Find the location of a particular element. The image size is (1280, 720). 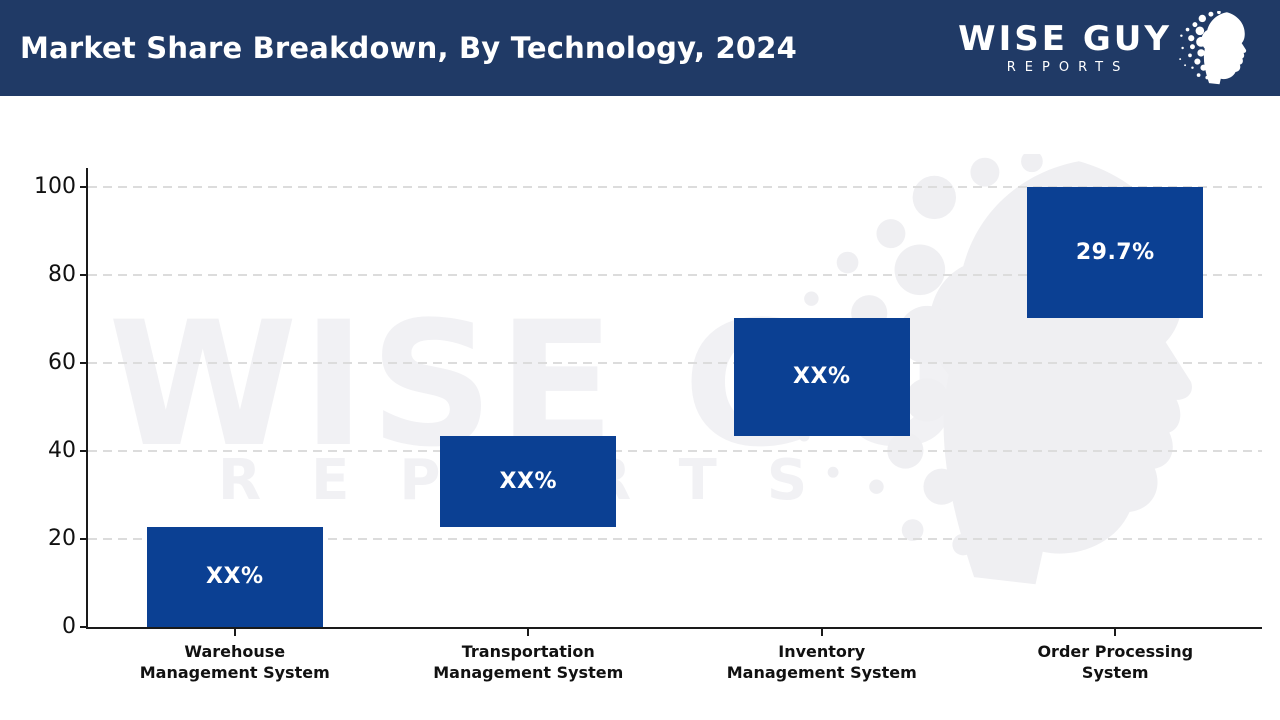

x-axis-label: Inventory Management System is located at coordinates (821, 662).